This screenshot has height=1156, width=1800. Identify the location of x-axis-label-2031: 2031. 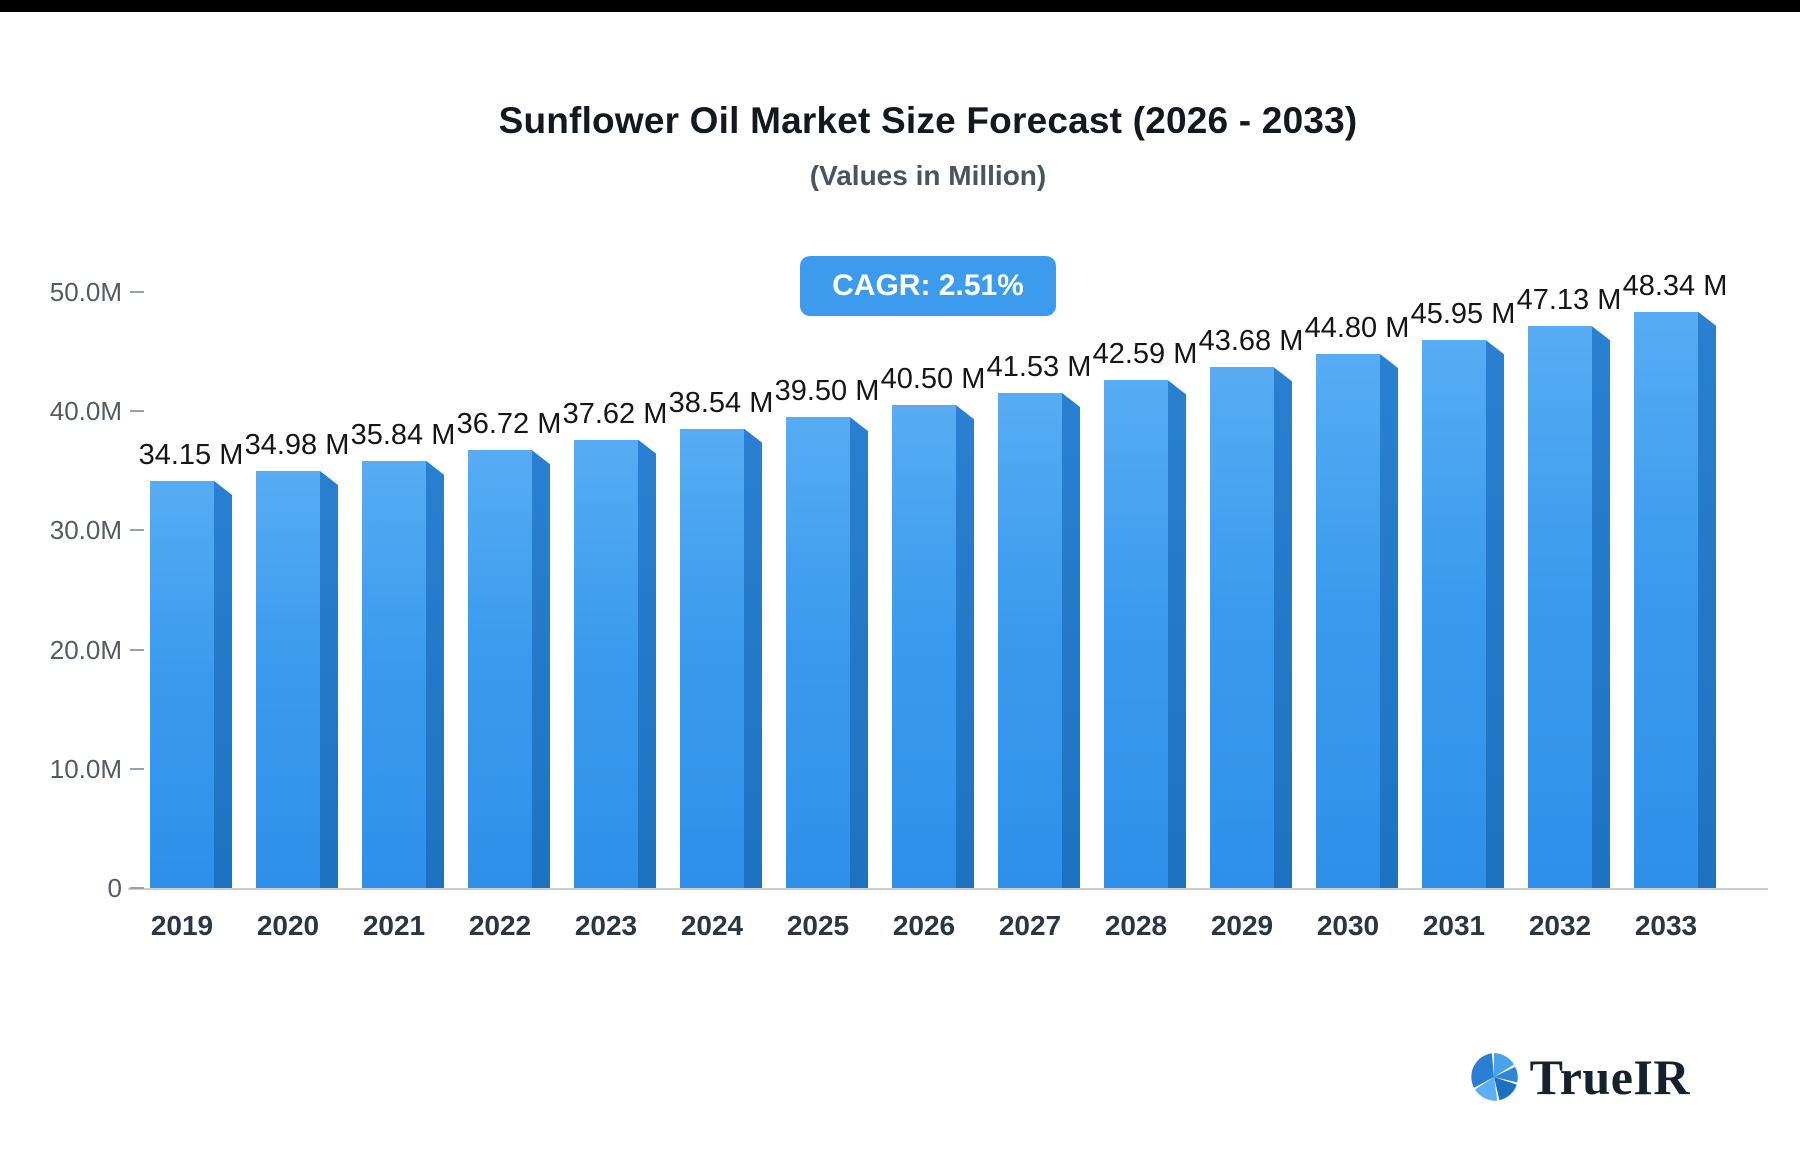
(1454, 925).